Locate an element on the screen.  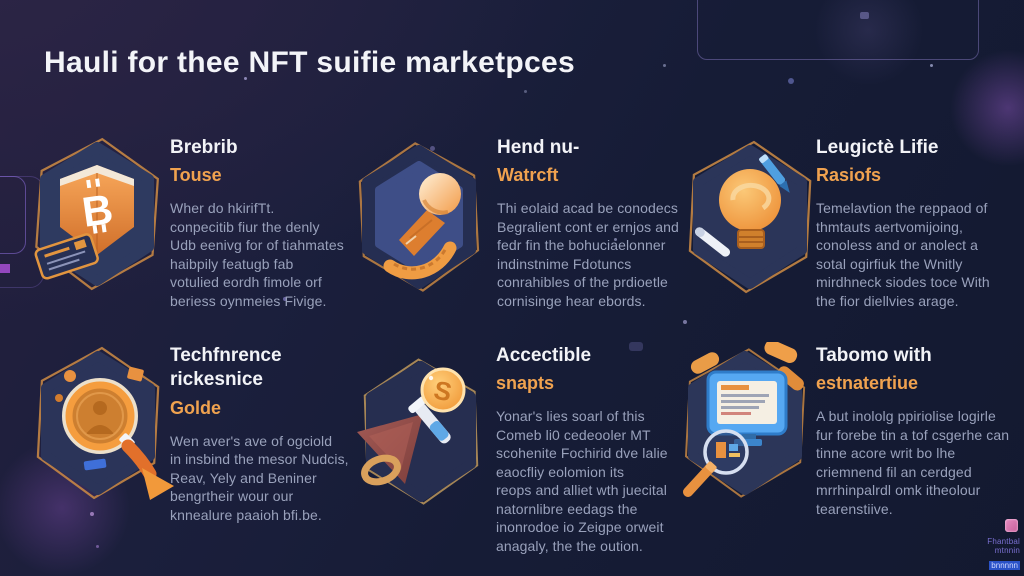
card-subheading: Rasiofs is located at coordinates (849, 175).